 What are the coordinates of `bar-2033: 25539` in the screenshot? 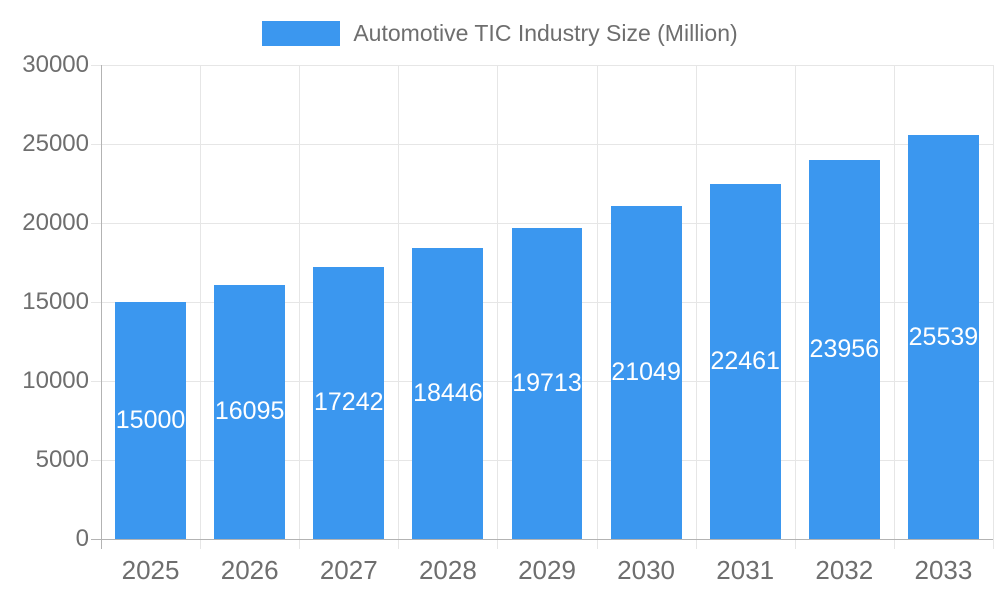 It's located at (943, 337).